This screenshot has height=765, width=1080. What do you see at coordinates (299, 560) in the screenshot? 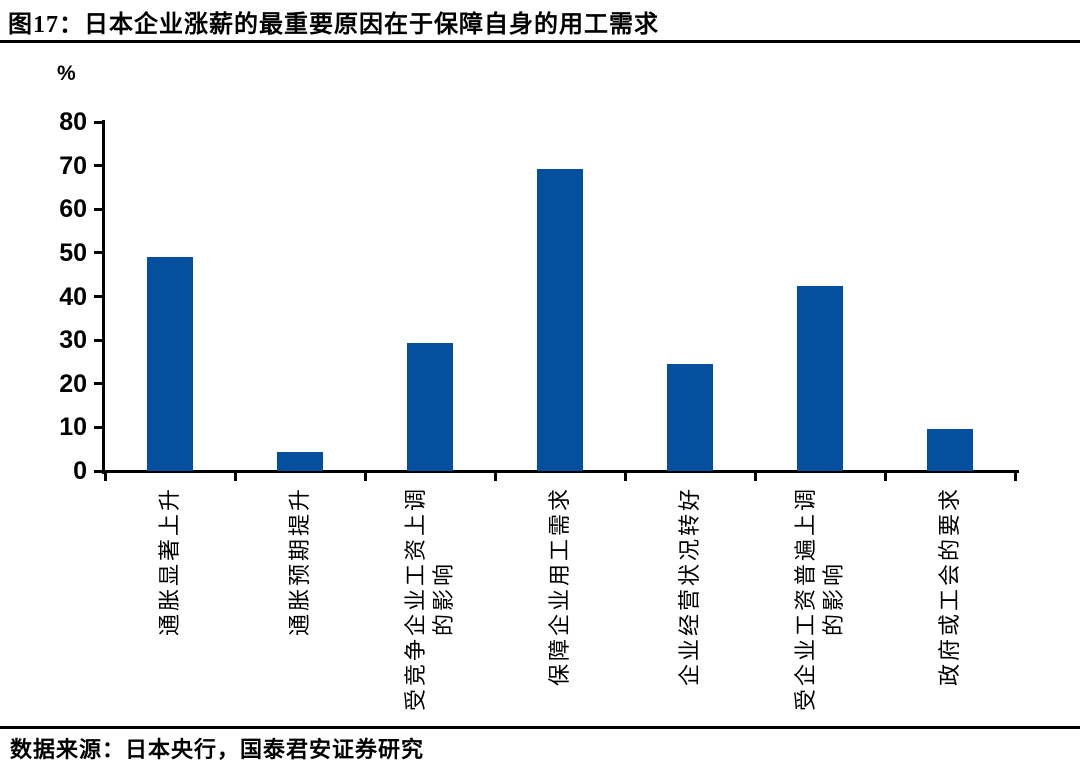
I see `x-axis-label: 通胀预期提升` at bounding box center [299, 560].